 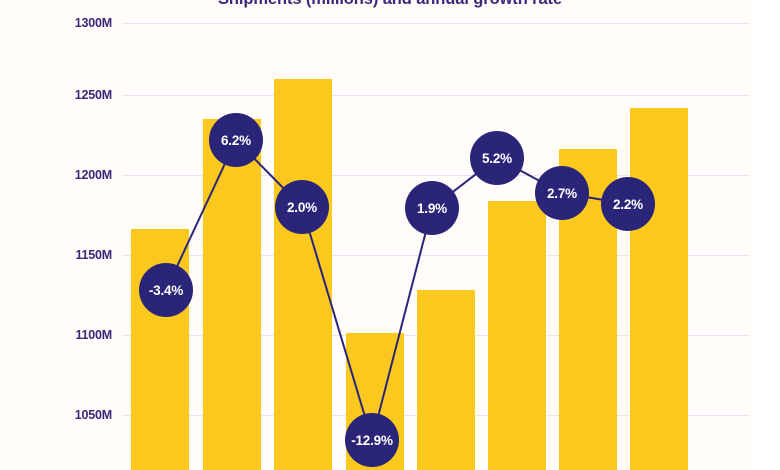 I want to click on growth-marker-7: 2.7%, so click(x=562, y=193).